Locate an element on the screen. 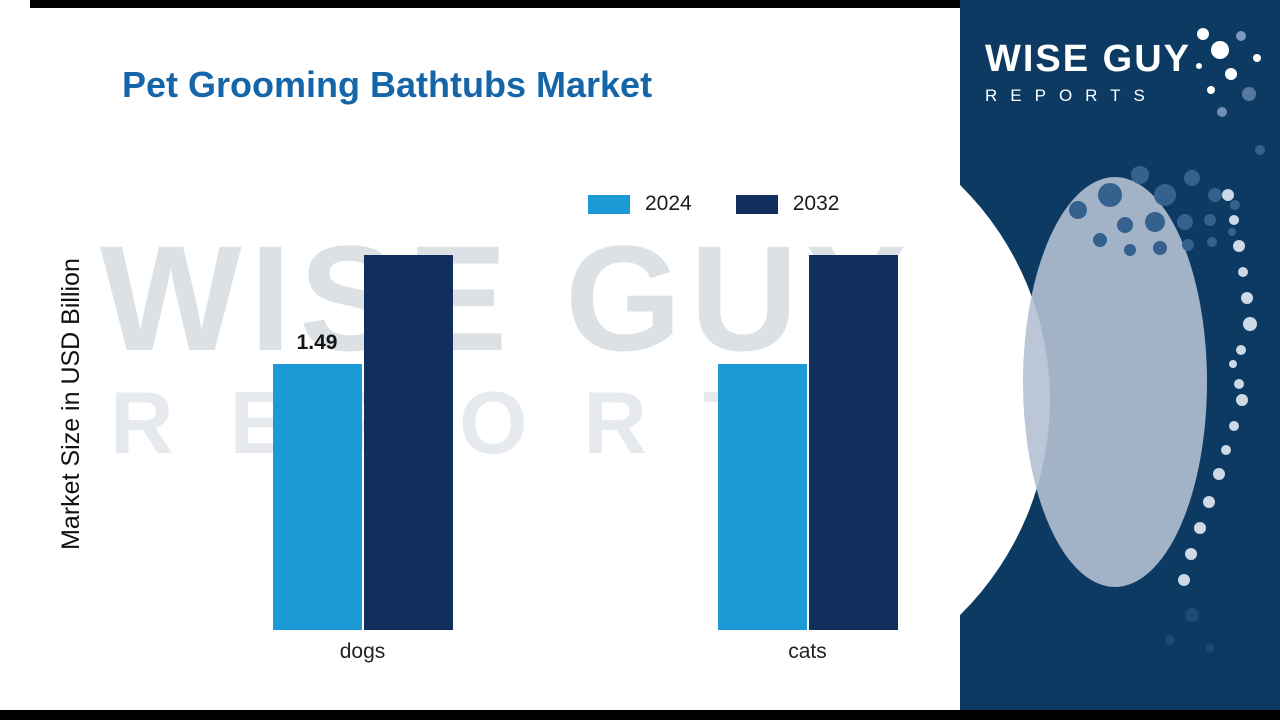 The width and height of the screenshot is (1280, 720). bar-column-2024-cats is located at coordinates (762, 480).